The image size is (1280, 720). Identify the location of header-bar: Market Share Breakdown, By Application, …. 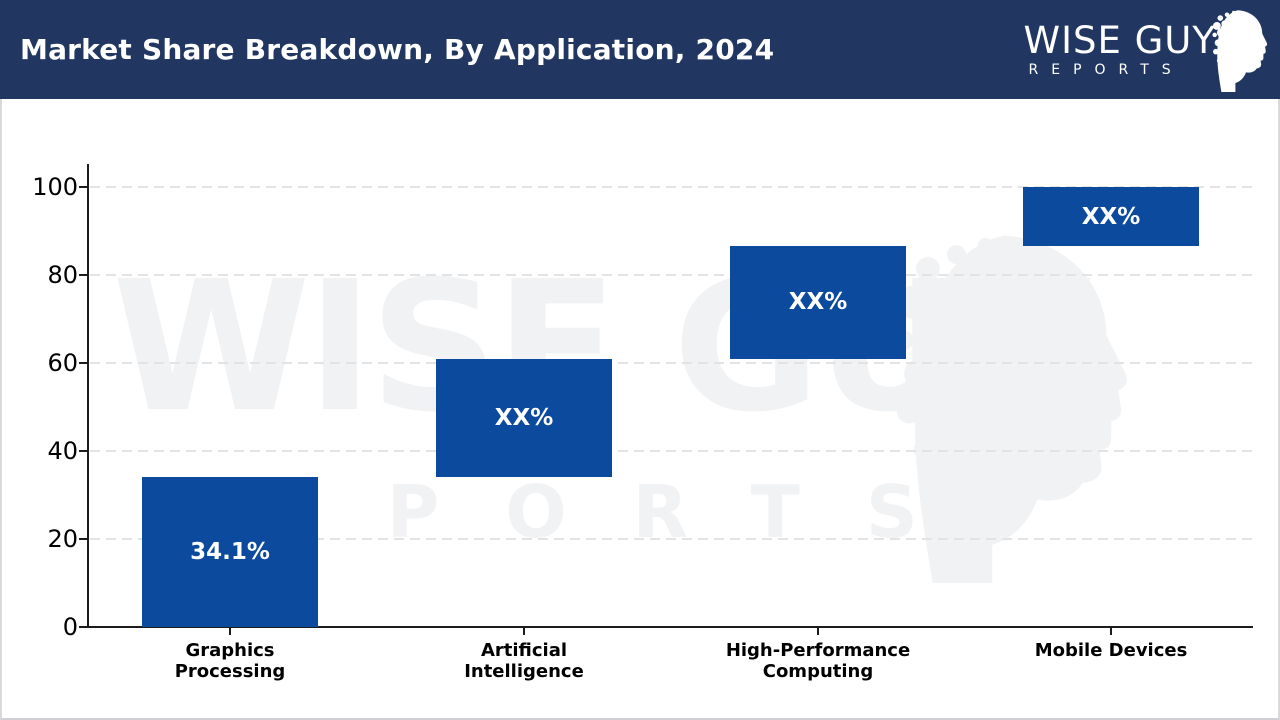
(640, 49).